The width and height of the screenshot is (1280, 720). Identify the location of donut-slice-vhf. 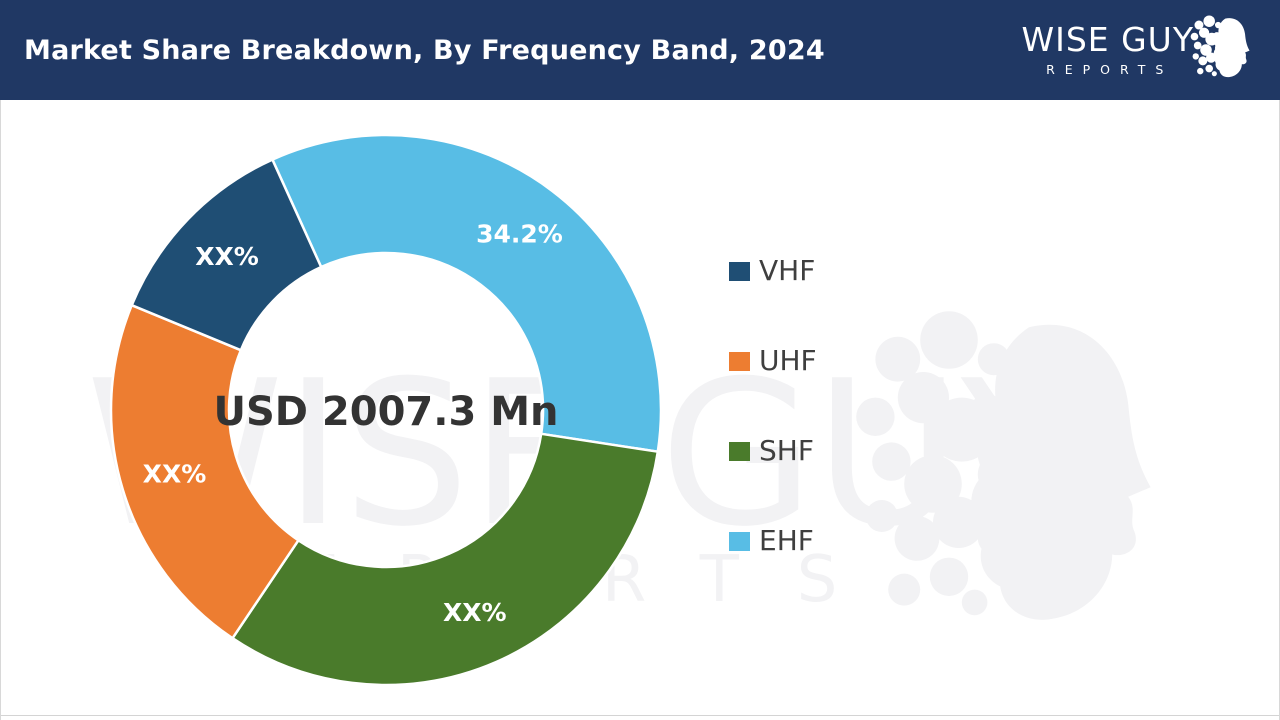
(226, 255).